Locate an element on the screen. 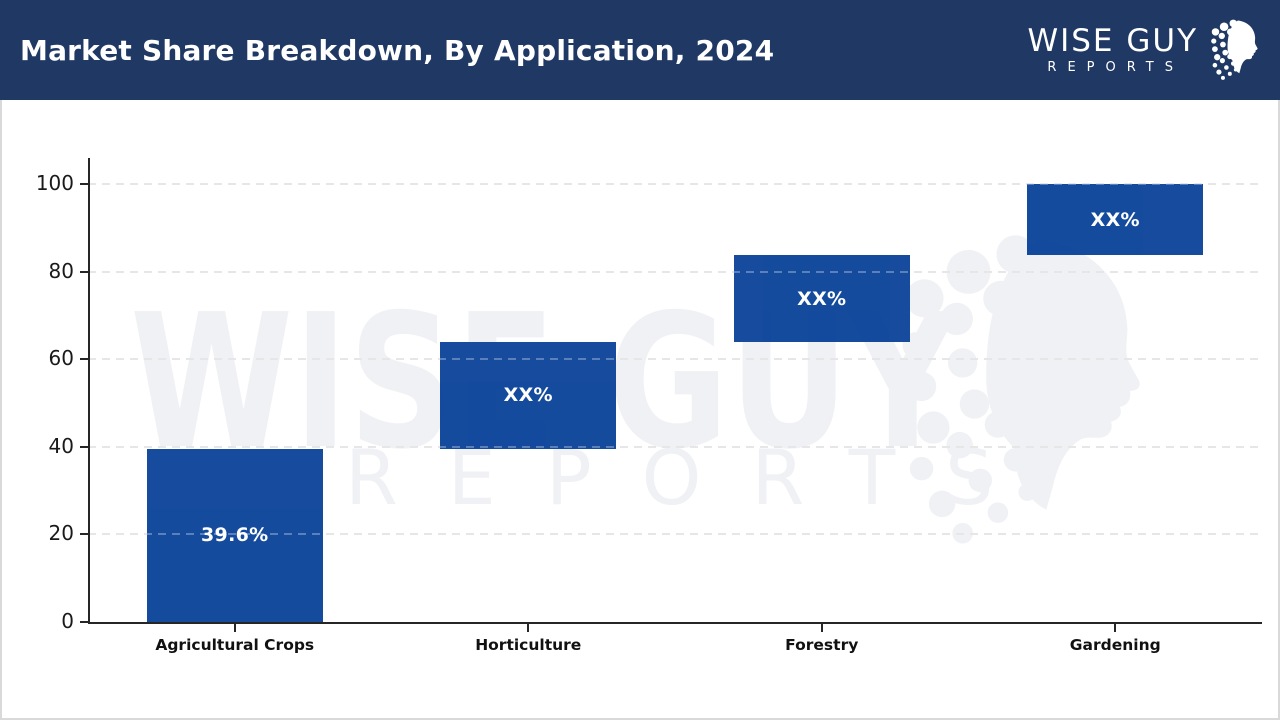 The height and width of the screenshot is (720, 1280). wise-guy-logo: WISE GUY REPORTS is located at coordinates (1153, 50).